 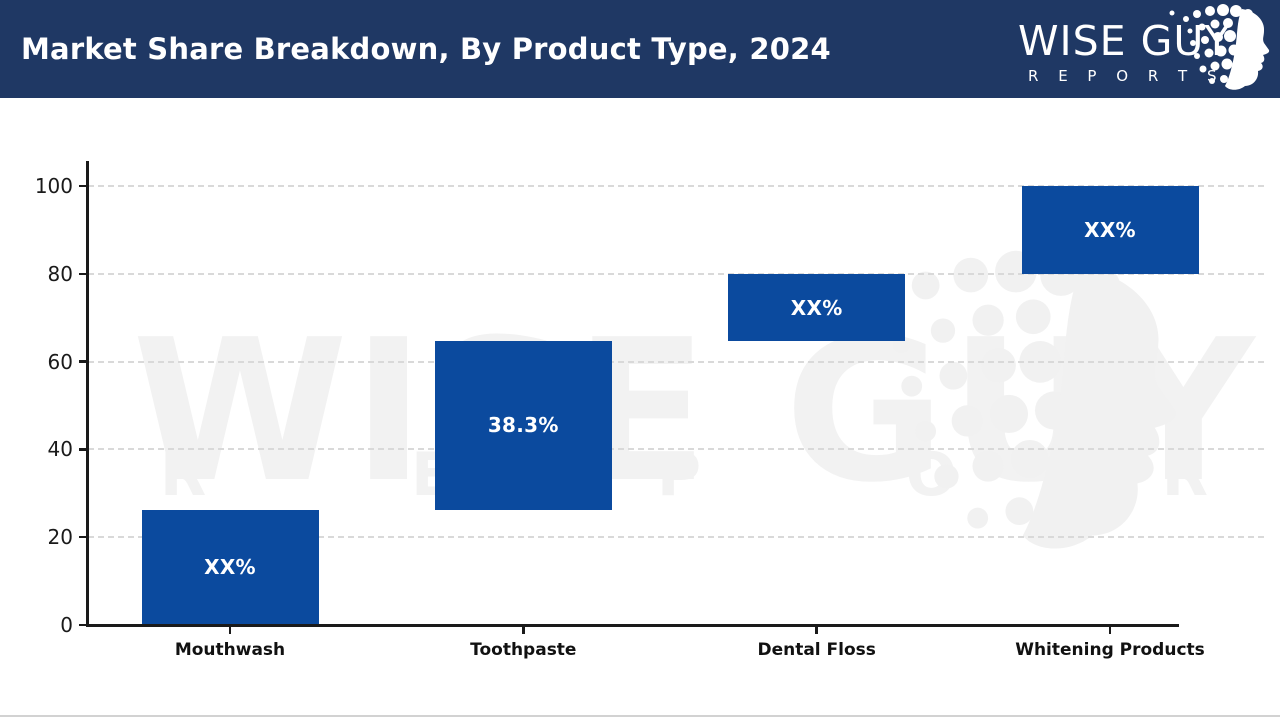 I want to click on bar-whitening-products: XX%, so click(x=1110, y=230).